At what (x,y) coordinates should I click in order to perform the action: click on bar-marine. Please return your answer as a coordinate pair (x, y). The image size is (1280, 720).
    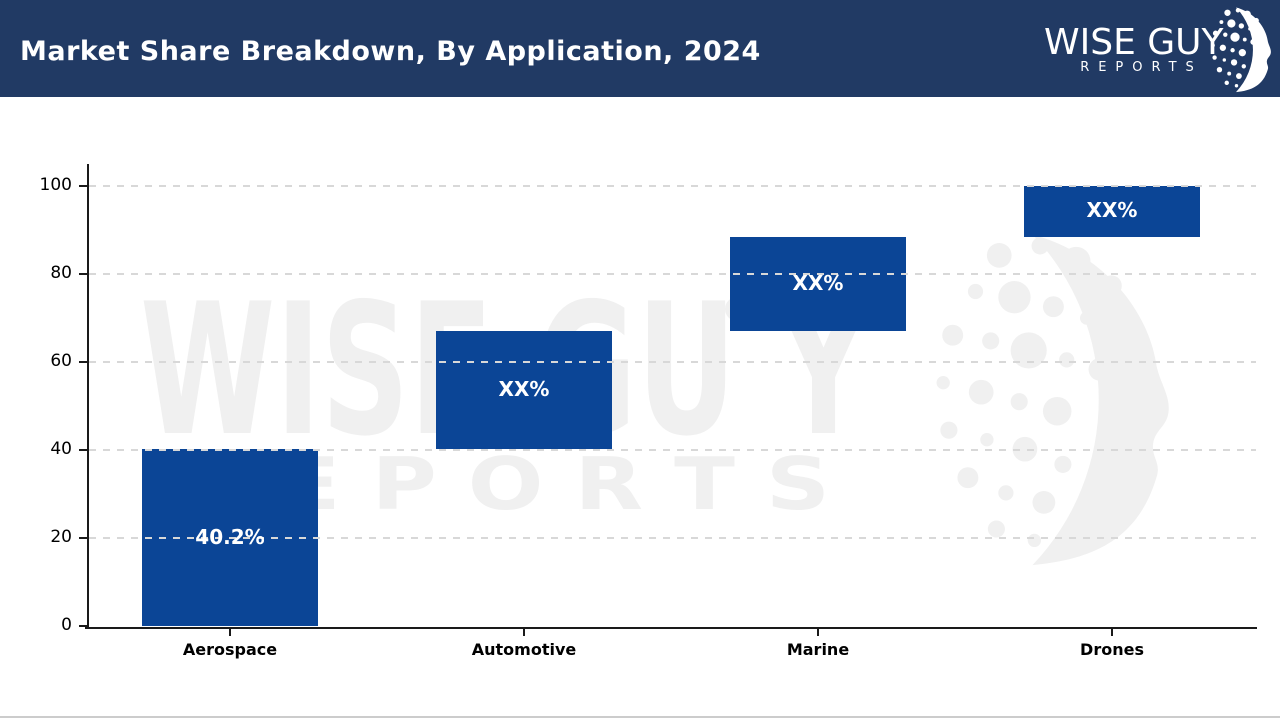
    Looking at the image, I should click on (818, 284).